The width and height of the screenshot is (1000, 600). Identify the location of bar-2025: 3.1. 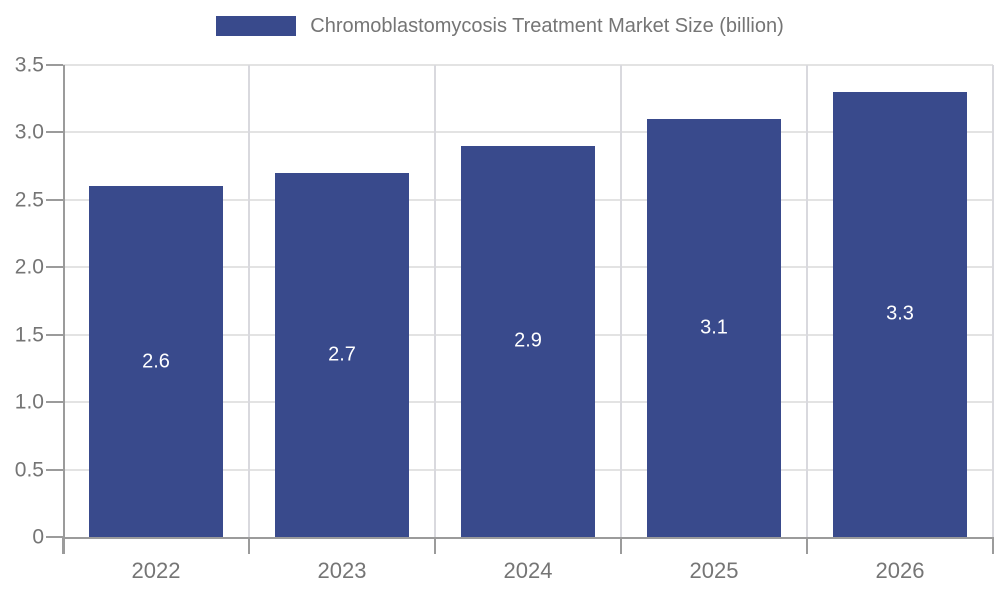
(714, 327).